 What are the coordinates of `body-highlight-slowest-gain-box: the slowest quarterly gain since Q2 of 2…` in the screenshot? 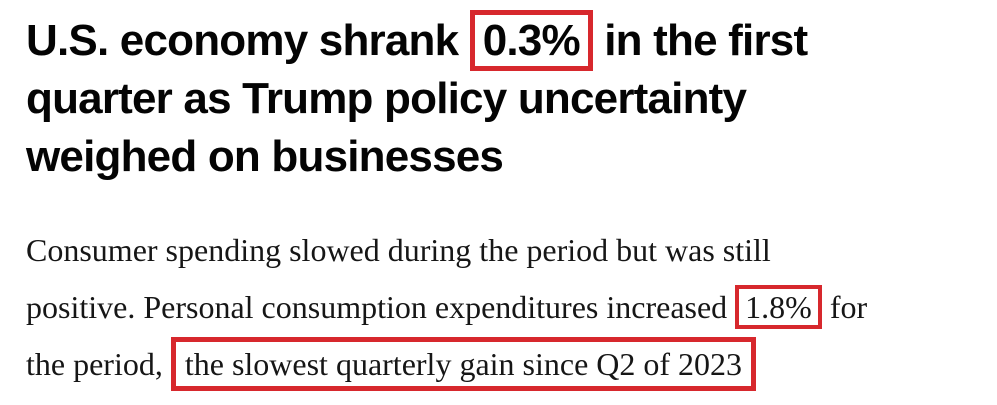 It's located at (463, 364).